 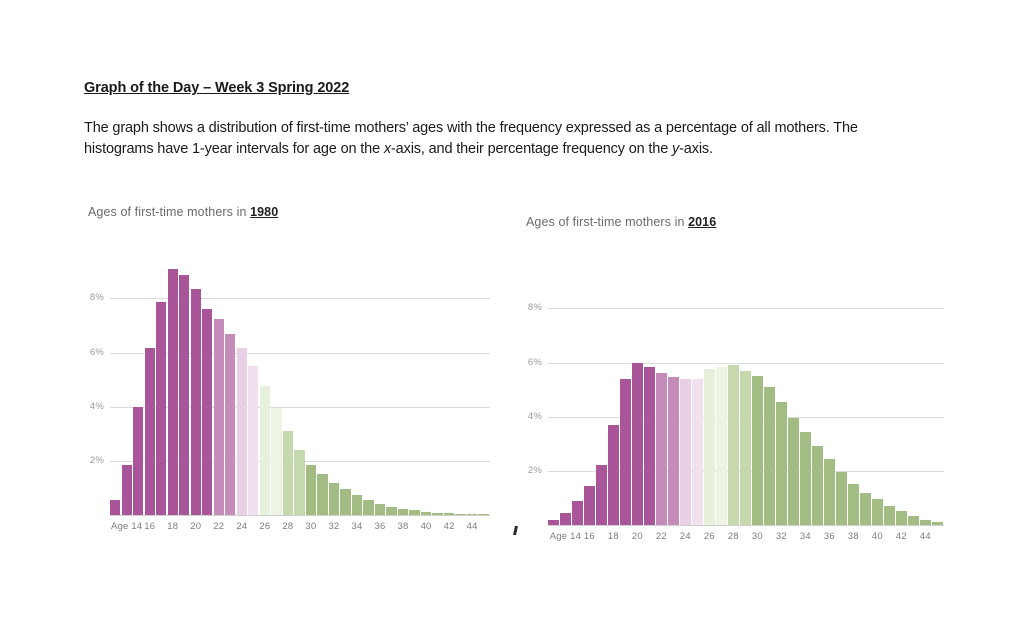 I want to click on chart-2016-title: Ages of first-time mothers in 2016, so click(x=621, y=222).